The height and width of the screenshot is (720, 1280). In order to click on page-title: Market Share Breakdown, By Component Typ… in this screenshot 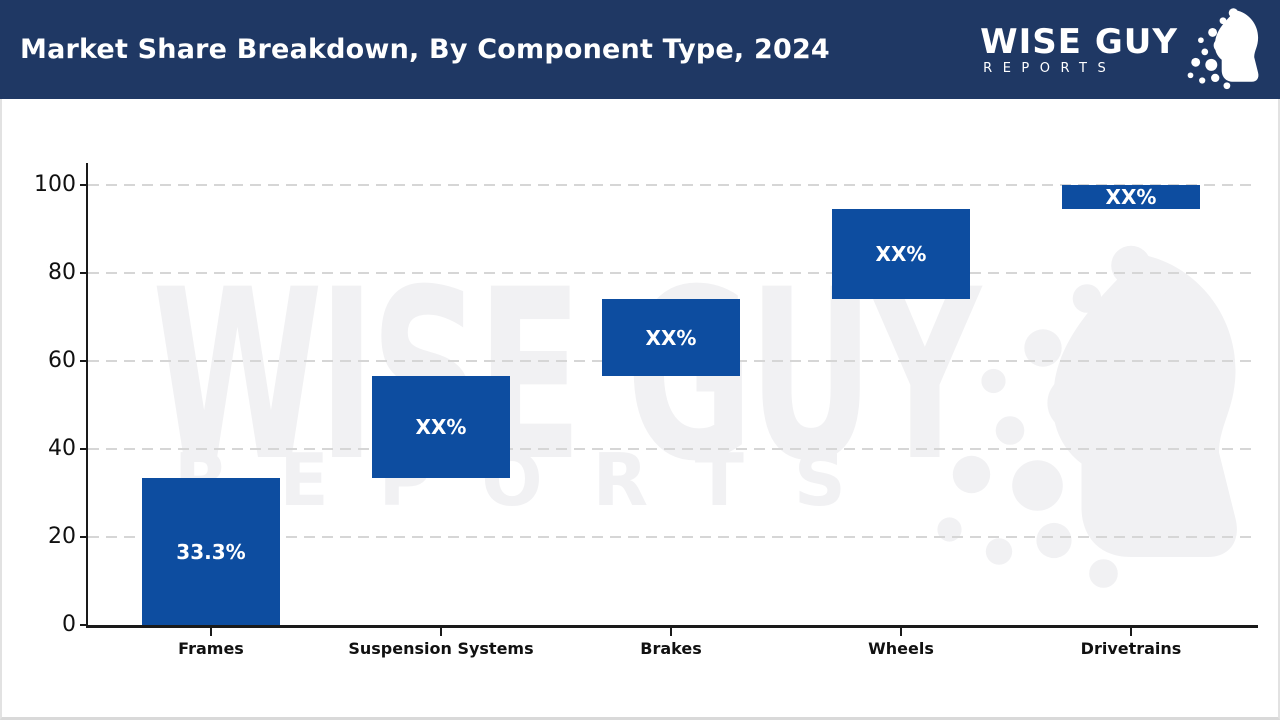, I will do `click(425, 49)`.